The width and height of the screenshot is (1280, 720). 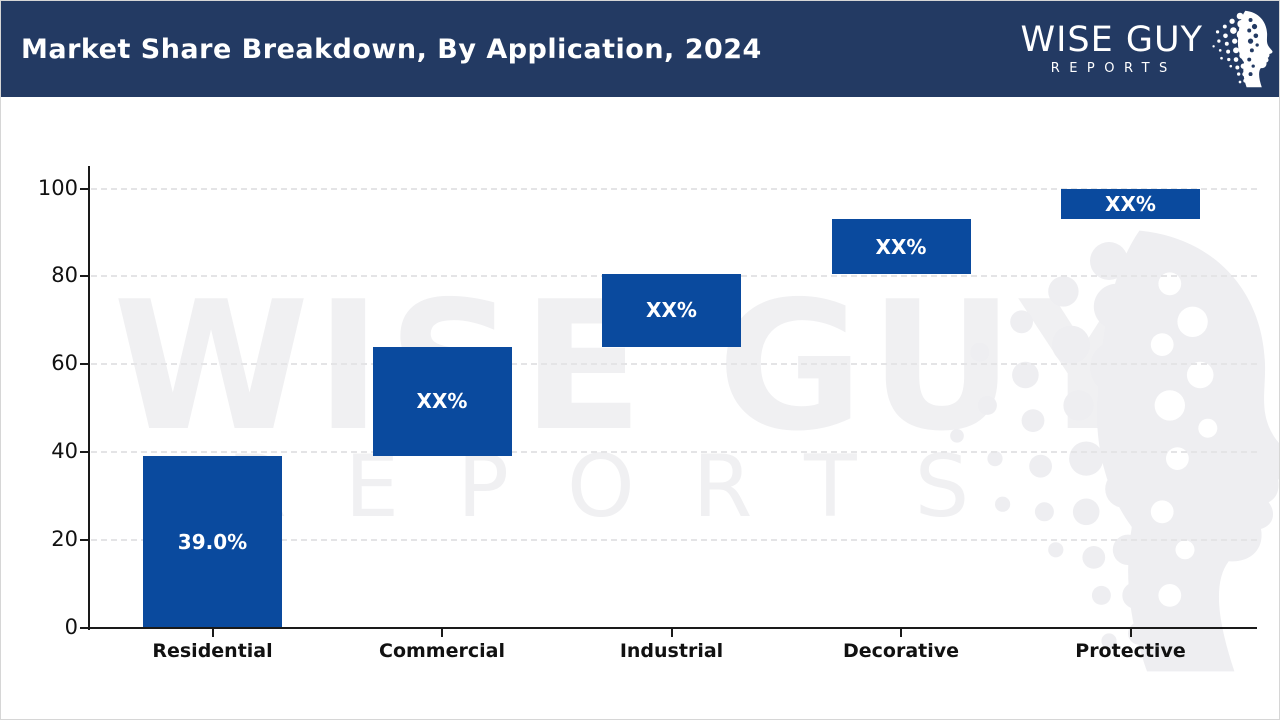 I want to click on y-axis-tick-label: 0, so click(x=71, y=626).